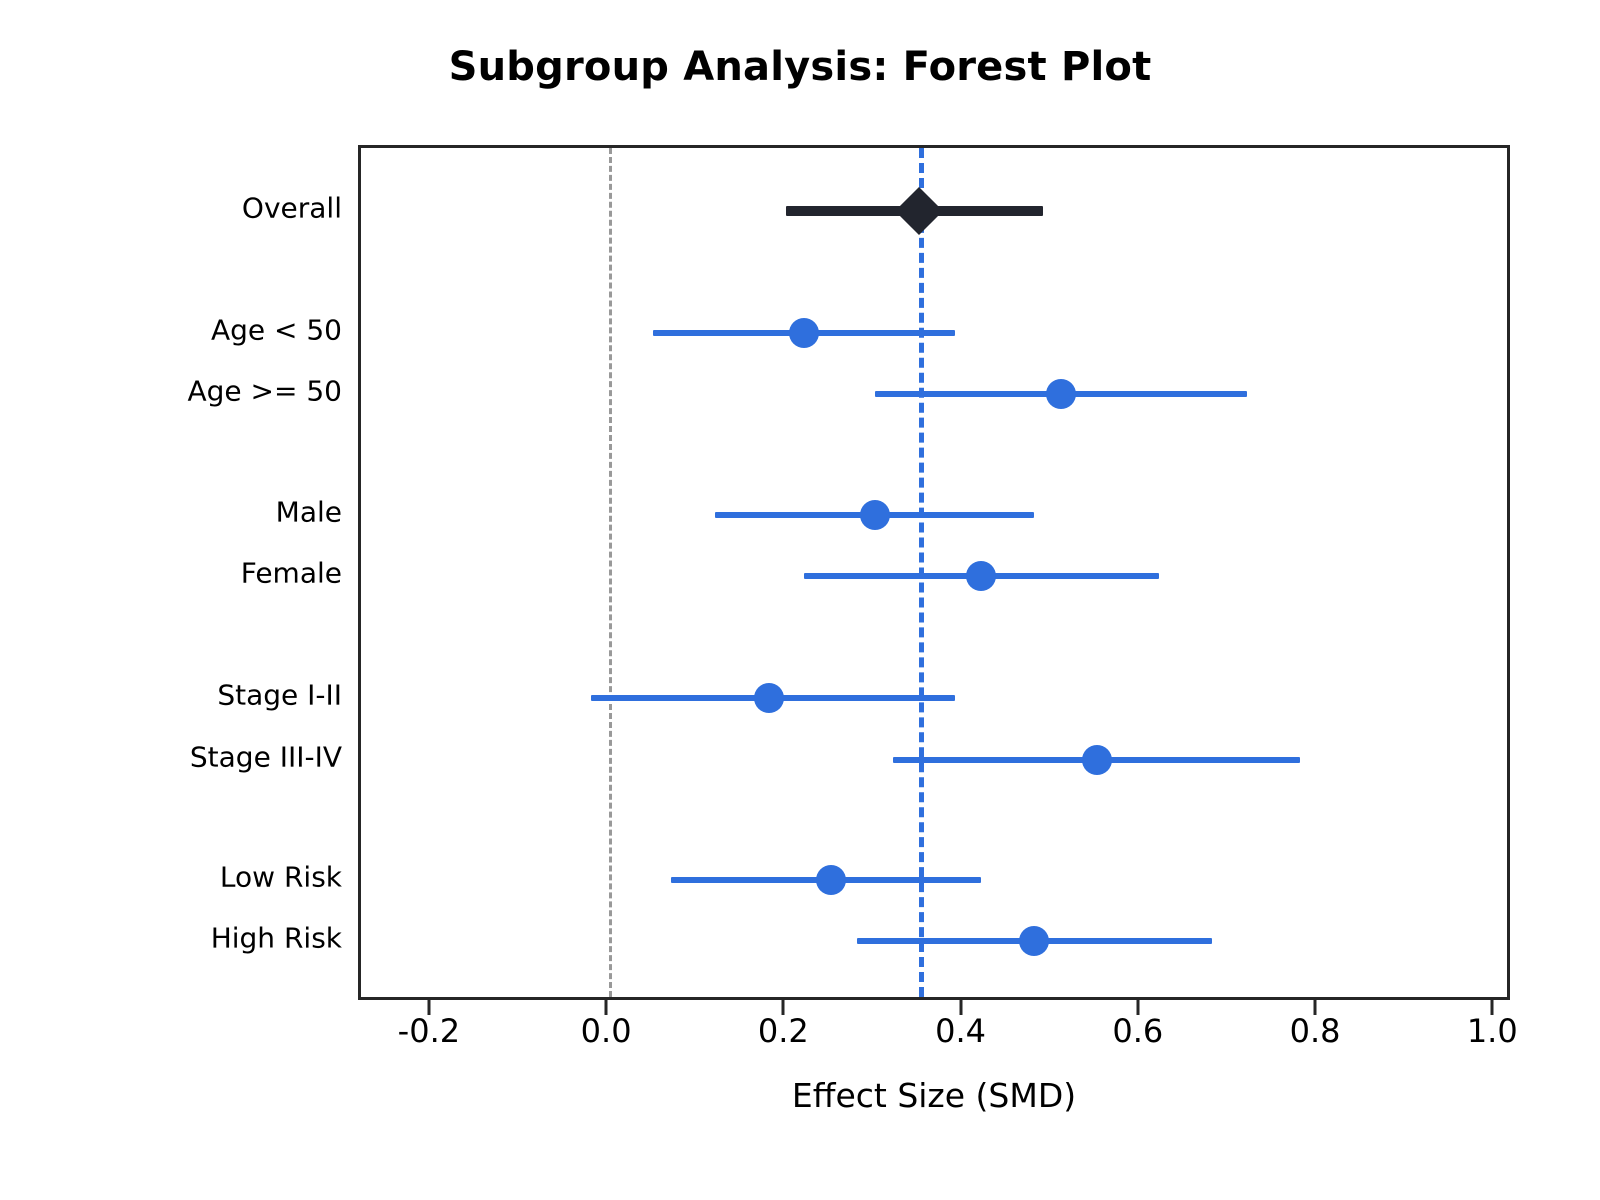 The image size is (1600, 1200). Describe the element at coordinates (264, 391) in the screenshot. I see `y-tick-label-age-50: Age >= 50` at that location.